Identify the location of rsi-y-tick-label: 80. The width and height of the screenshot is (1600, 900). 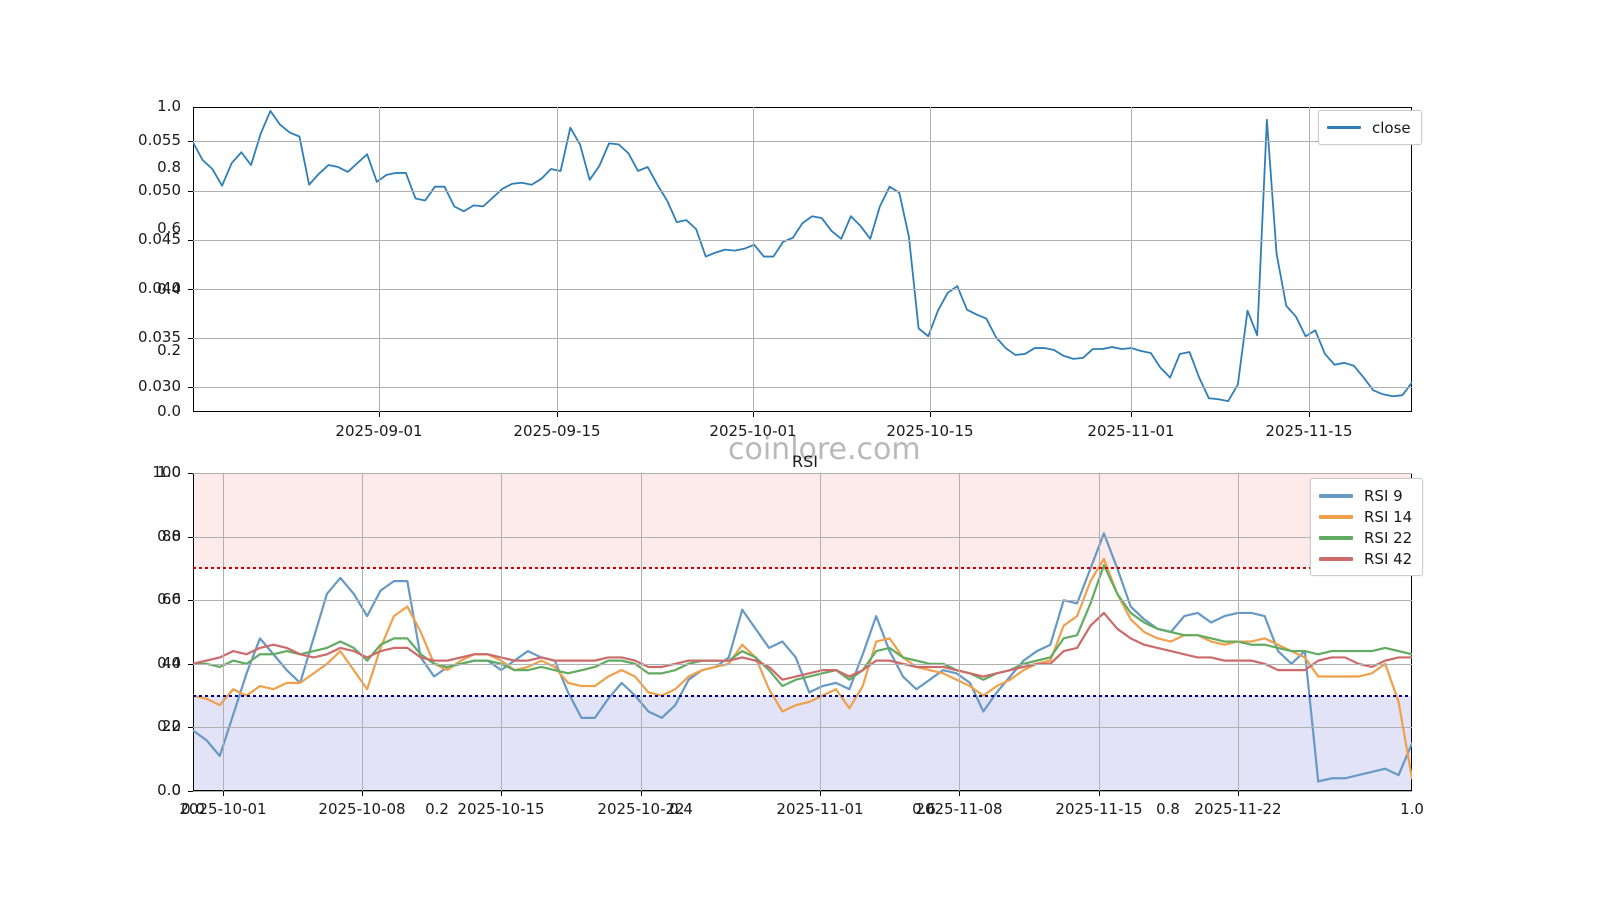
(171, 536).